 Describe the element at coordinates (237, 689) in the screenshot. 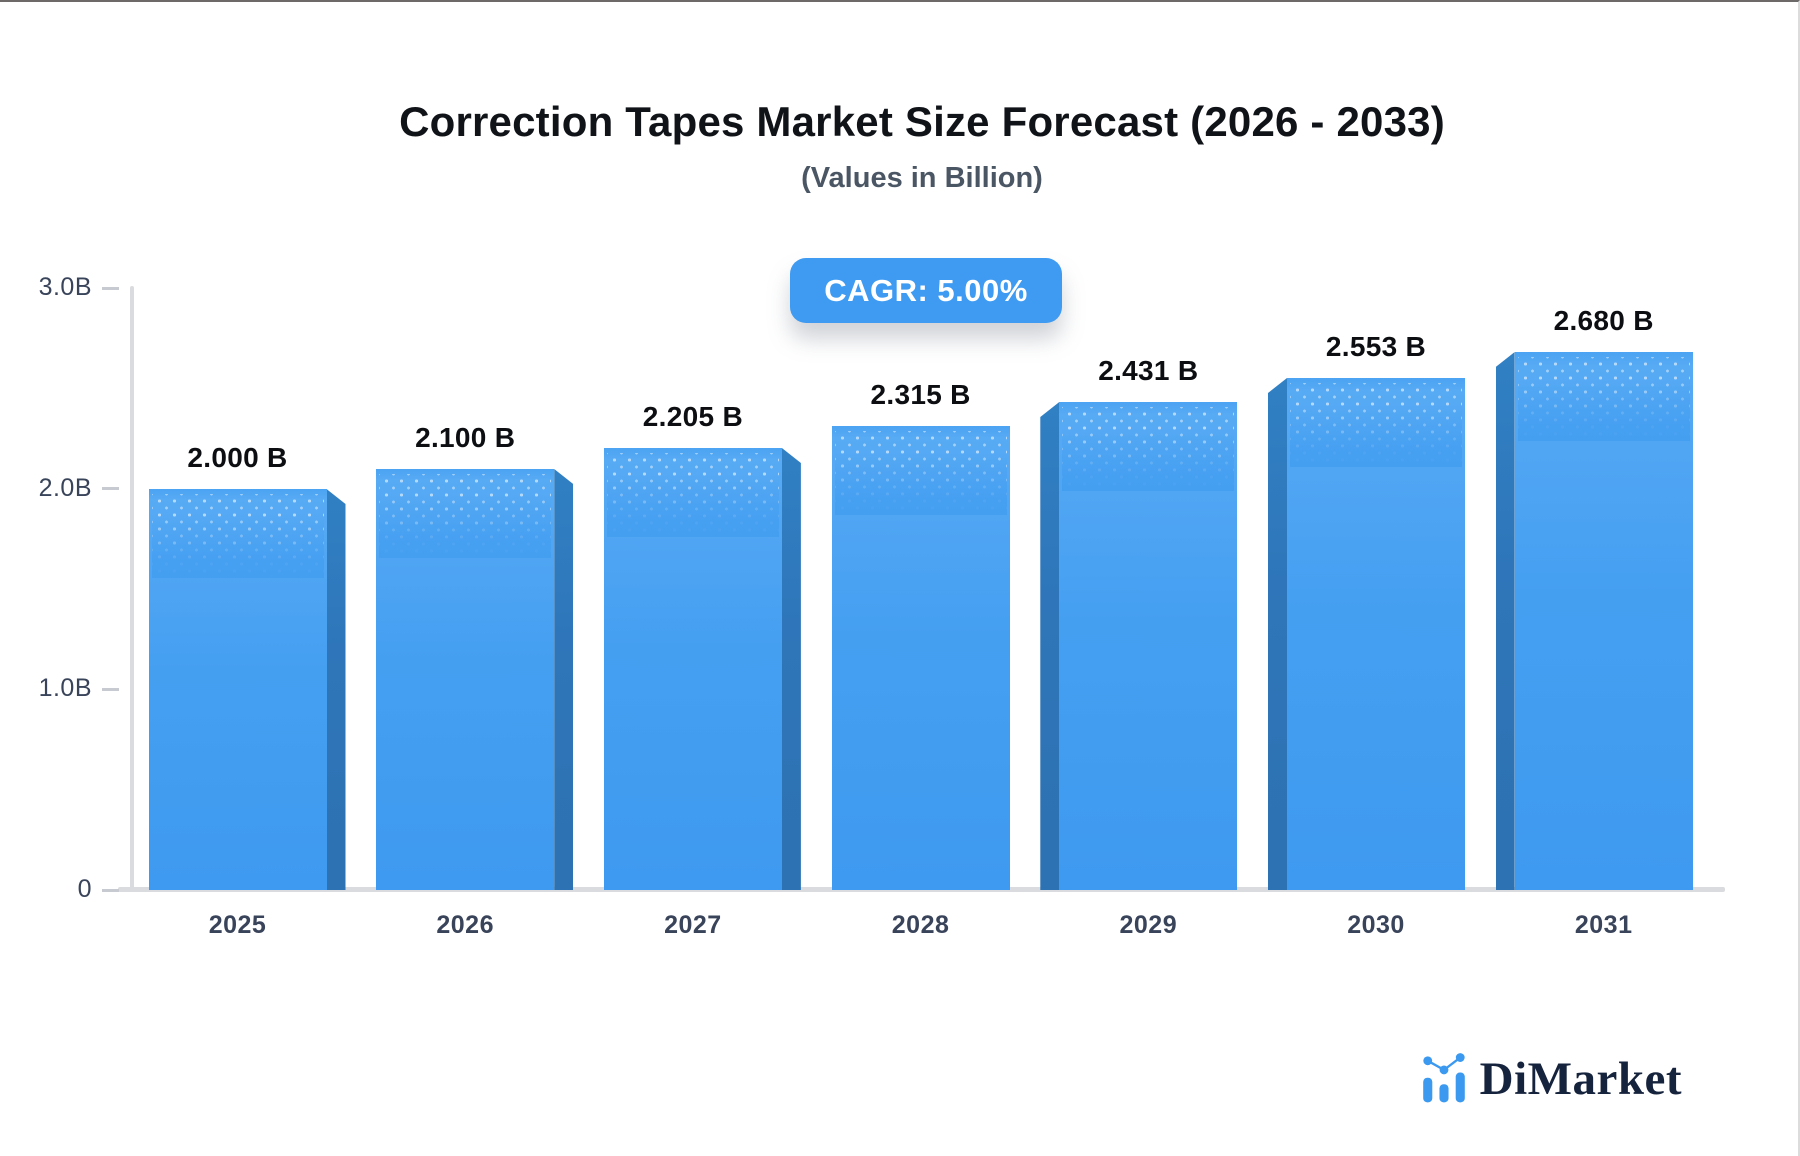

I see `bar-2025` at that location.